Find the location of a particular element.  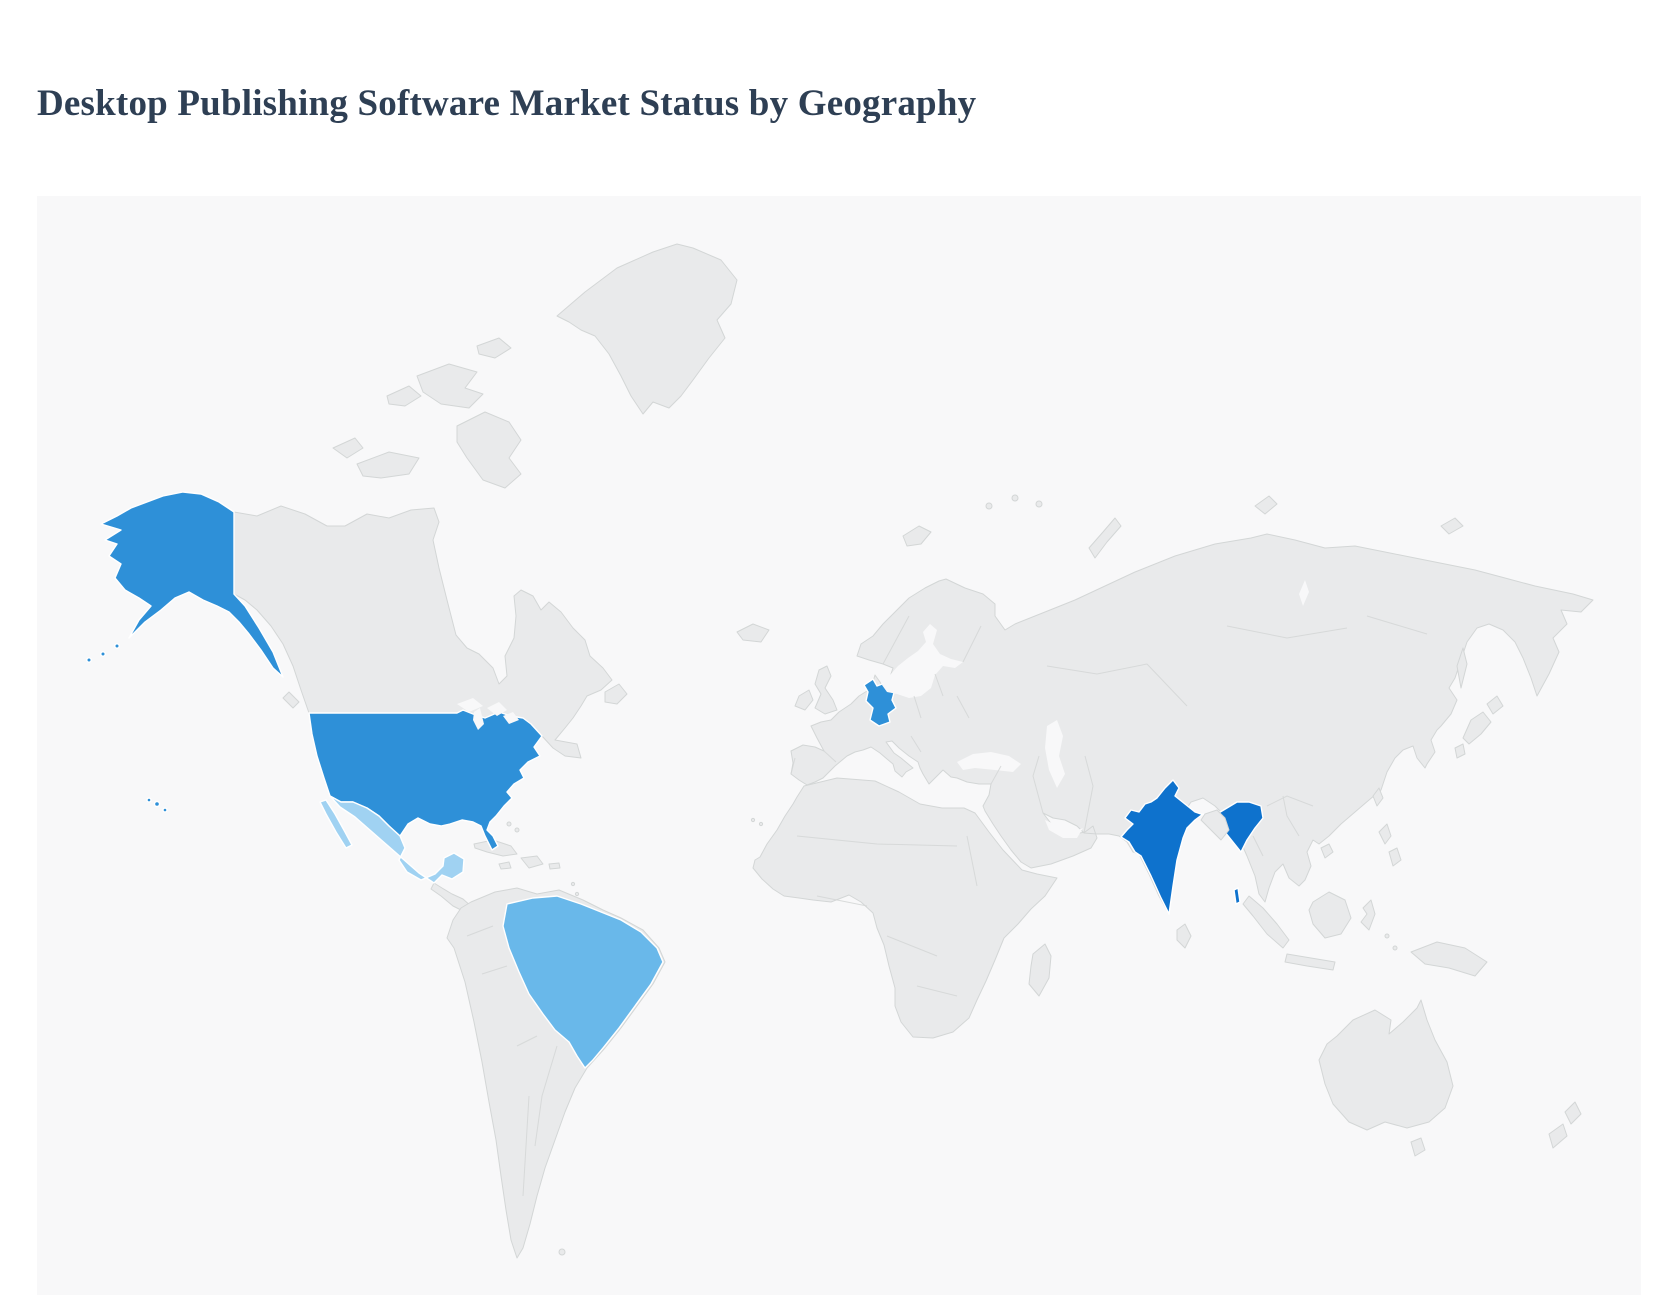

country-india-andaman is located at coordinates (1237, 896).